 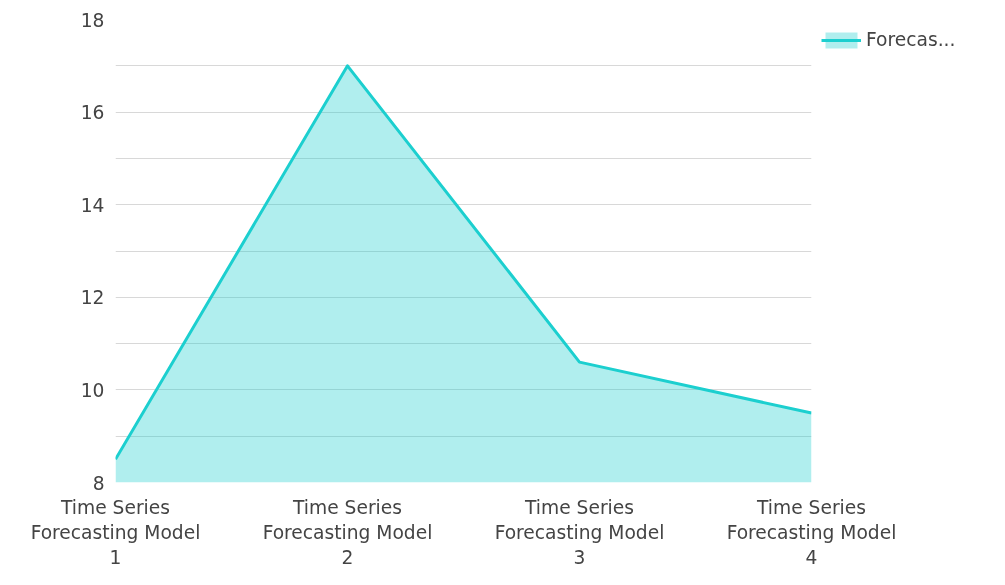 What do you see at coordinates (347, 532) in the screenshot?
I see `x-tick-label: Time Series Forecasting Model 2` at bounding box center [347, 532].